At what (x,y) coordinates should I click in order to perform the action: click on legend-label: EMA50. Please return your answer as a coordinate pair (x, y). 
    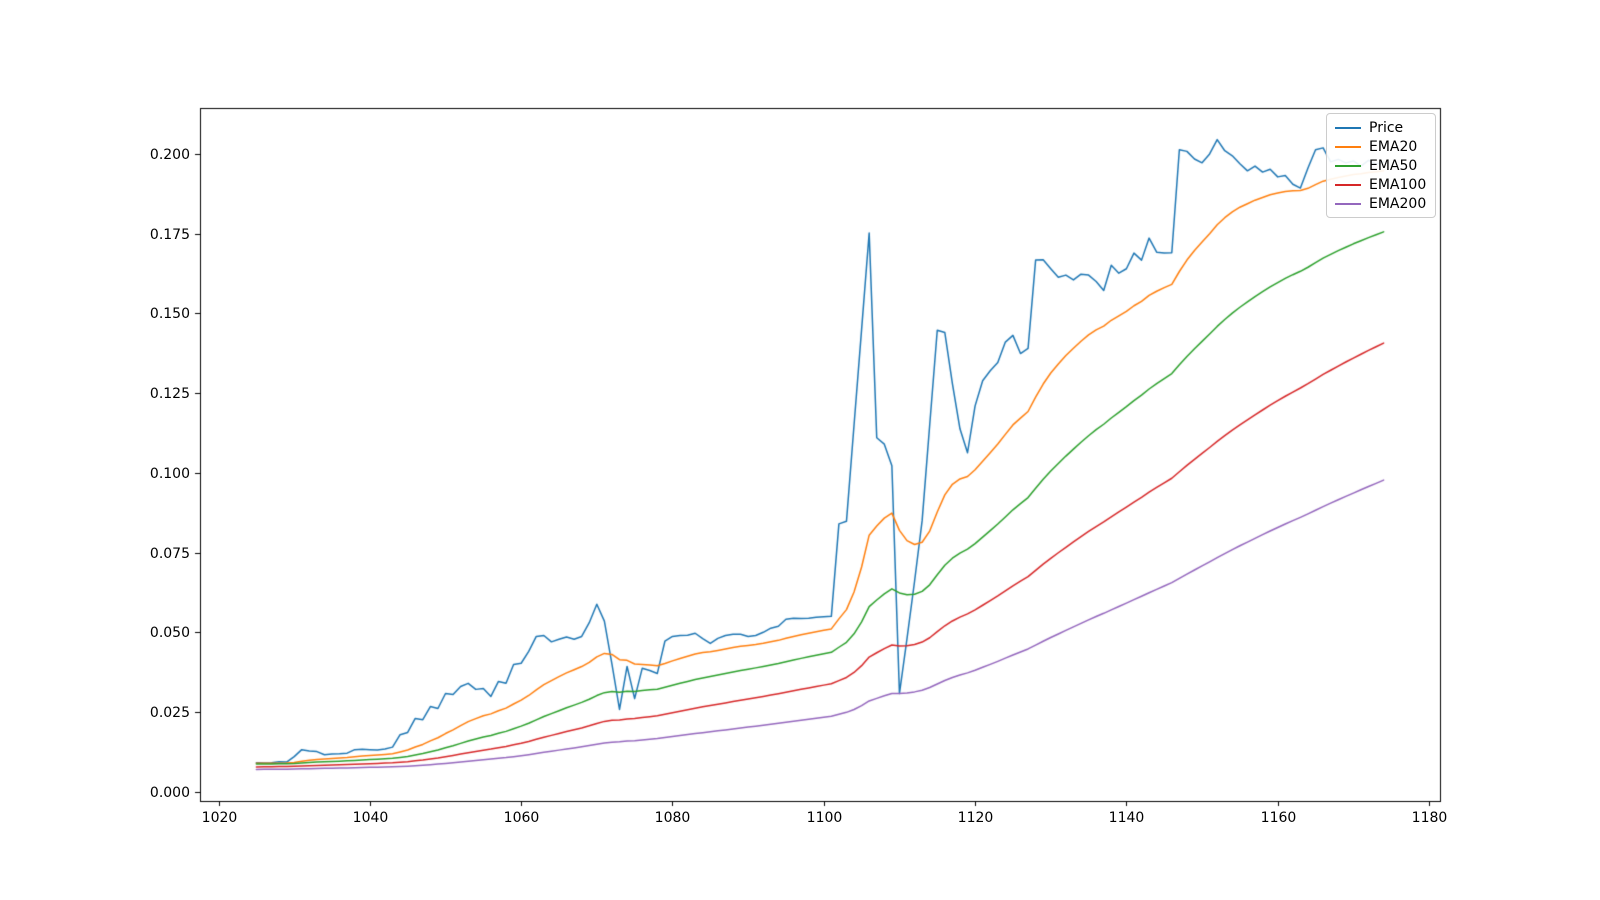
    Looking at the image, I should click on (1393, 165).